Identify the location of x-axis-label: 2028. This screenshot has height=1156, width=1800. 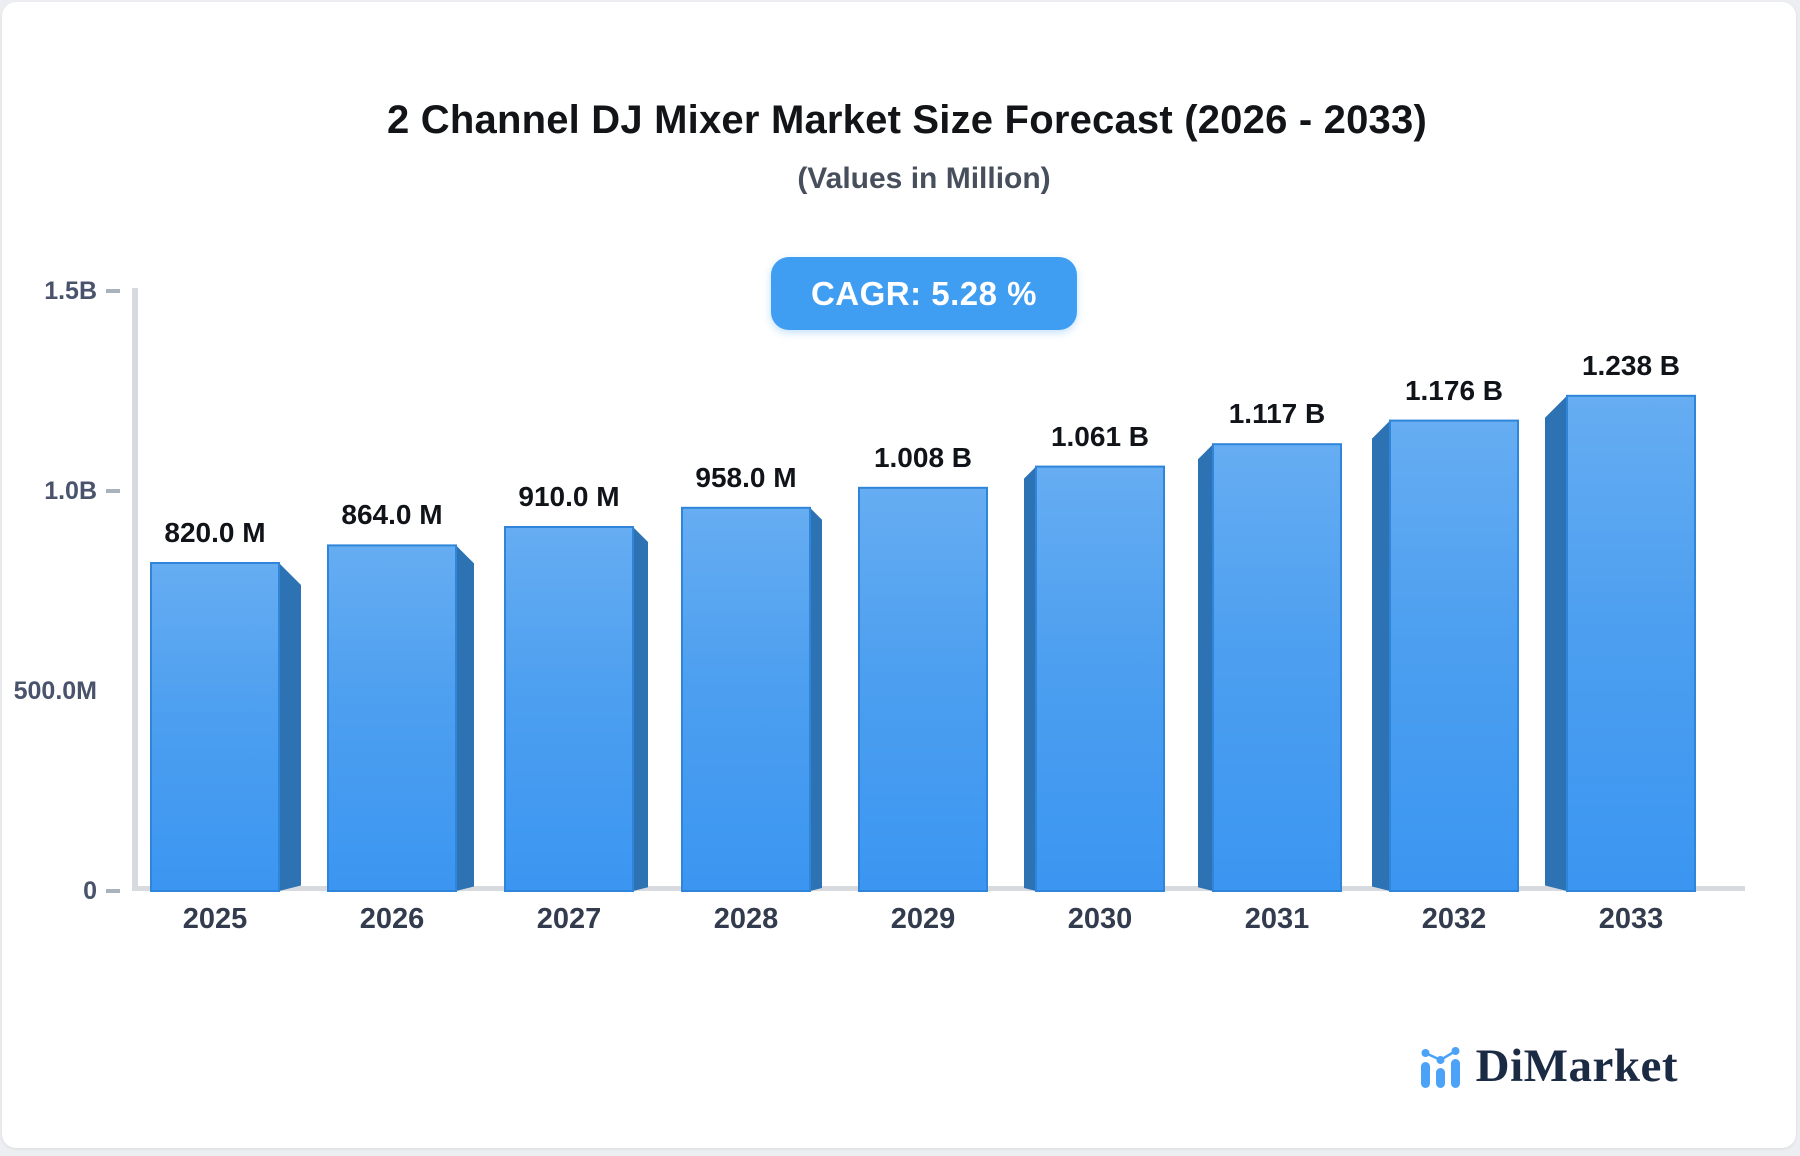
(746, 919).